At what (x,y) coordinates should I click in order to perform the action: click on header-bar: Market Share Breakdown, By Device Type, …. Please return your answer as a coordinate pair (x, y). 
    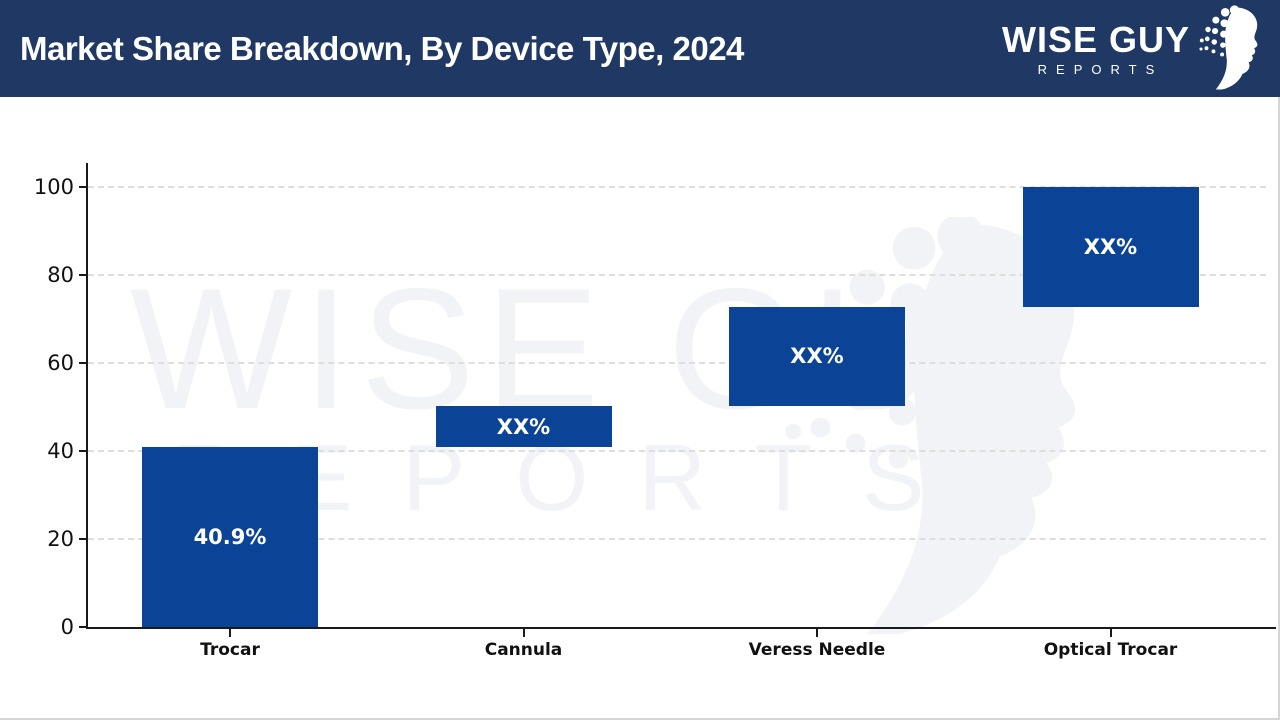
    Looking at the image, I should click on (640, 48).